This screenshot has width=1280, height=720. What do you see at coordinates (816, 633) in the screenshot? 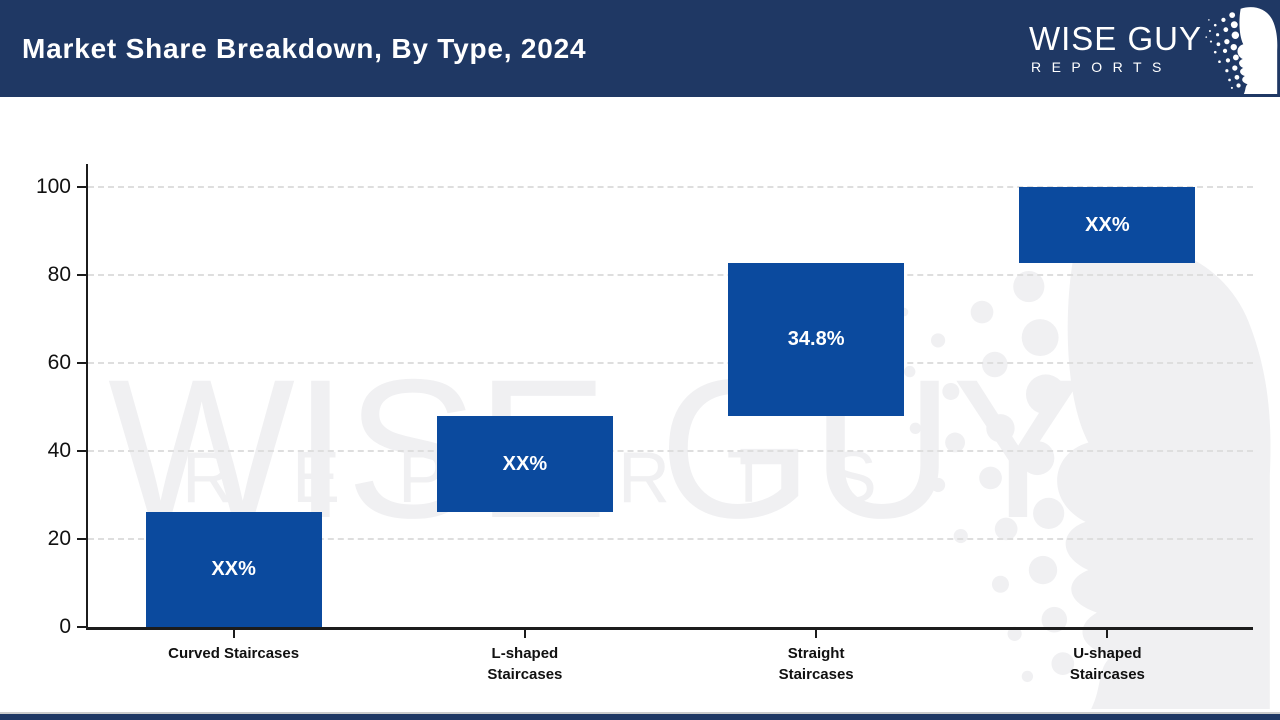
I see `x-tick-straight-staircases` at bounding box center [816, 633].